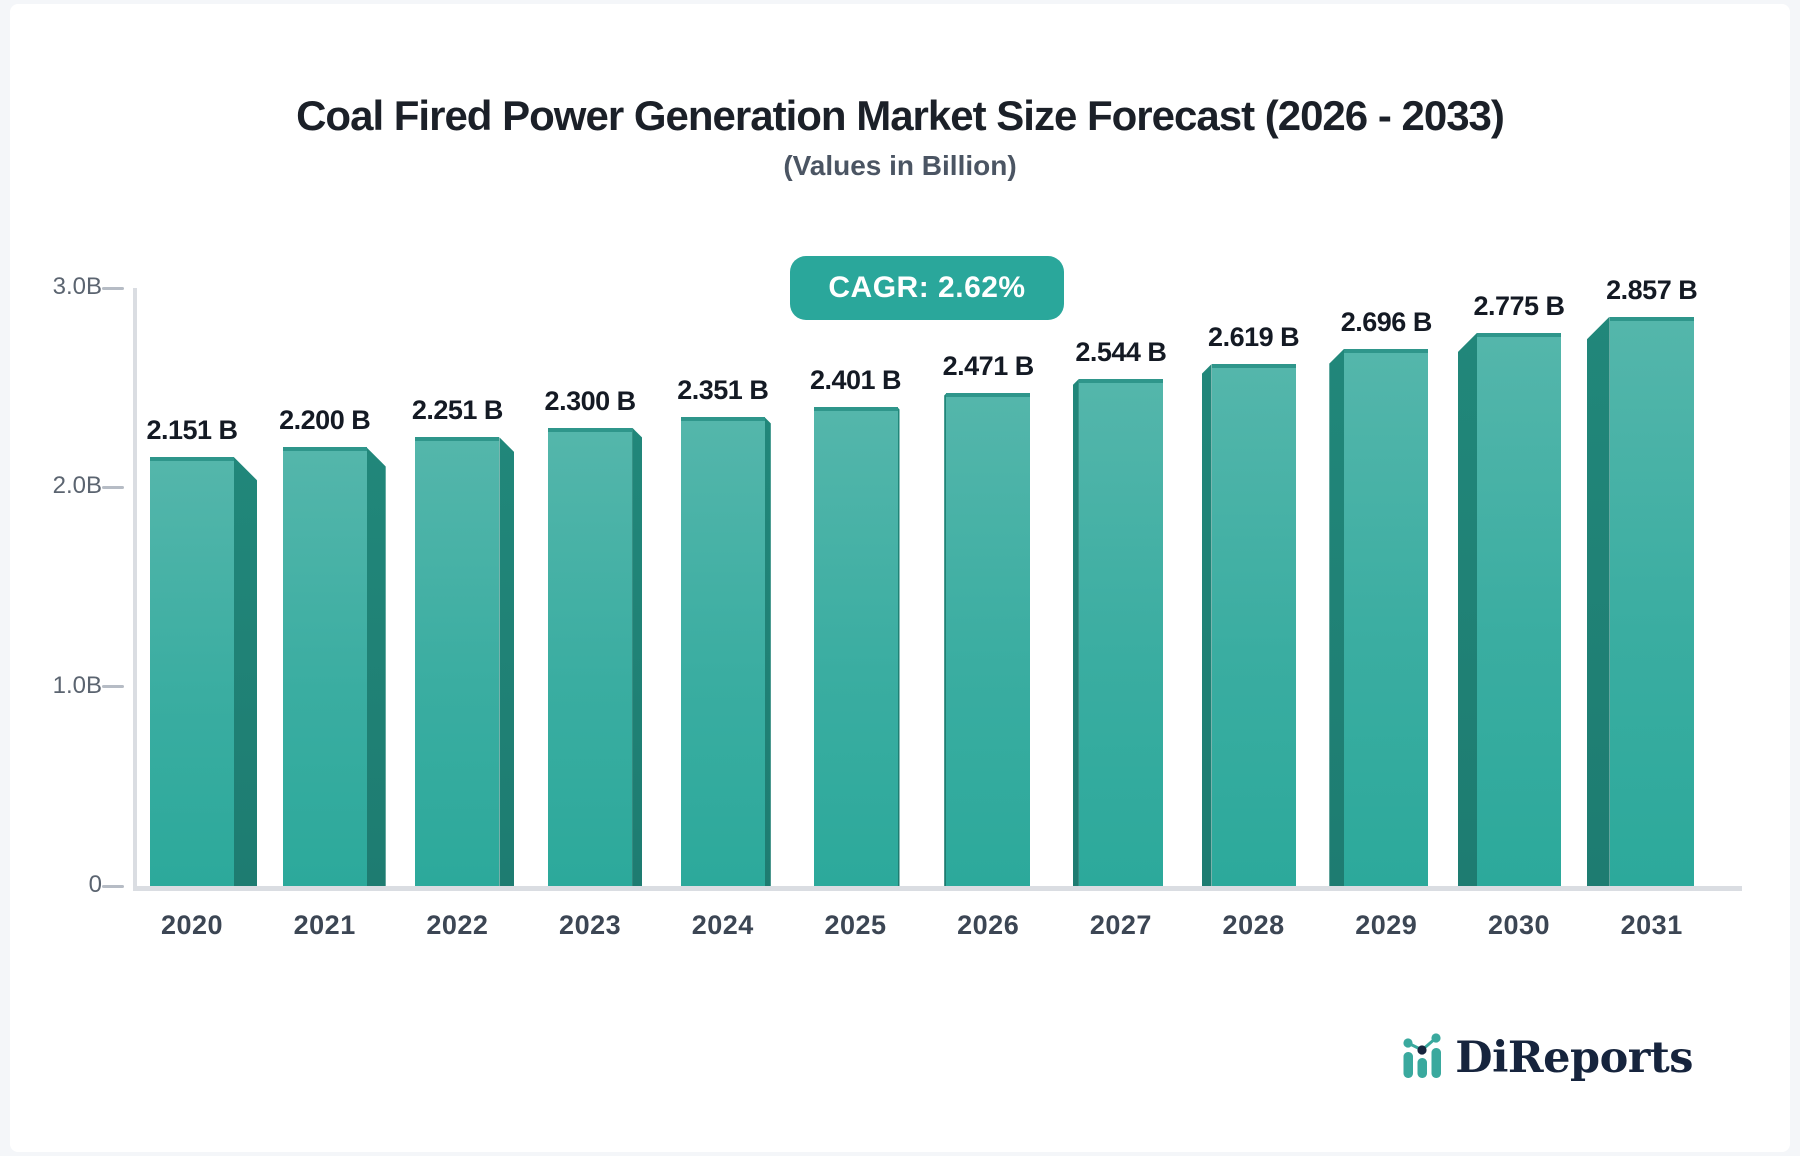  Describe the element at coordinates (135, 589) in the screenshot. I see `y-axis-line` at that location.